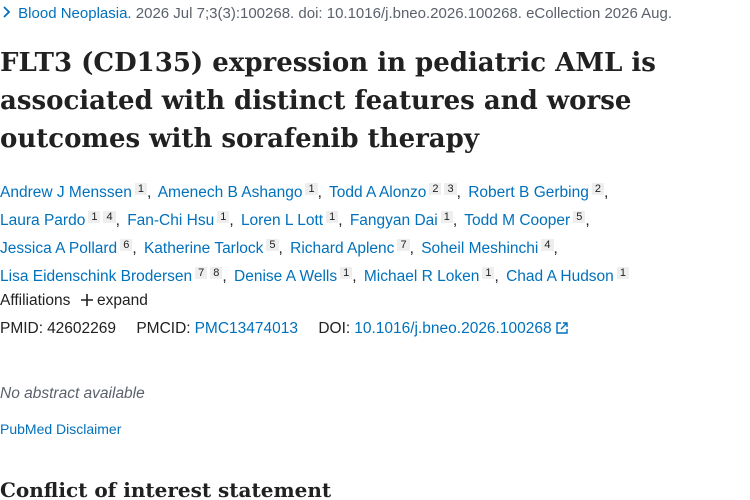 This screenshot has width=750, height=500. What do you see at coordinates (74, 301) in the screenshot?
I see `affiliations: Affiliations expand` at bounding box center [74, 301].